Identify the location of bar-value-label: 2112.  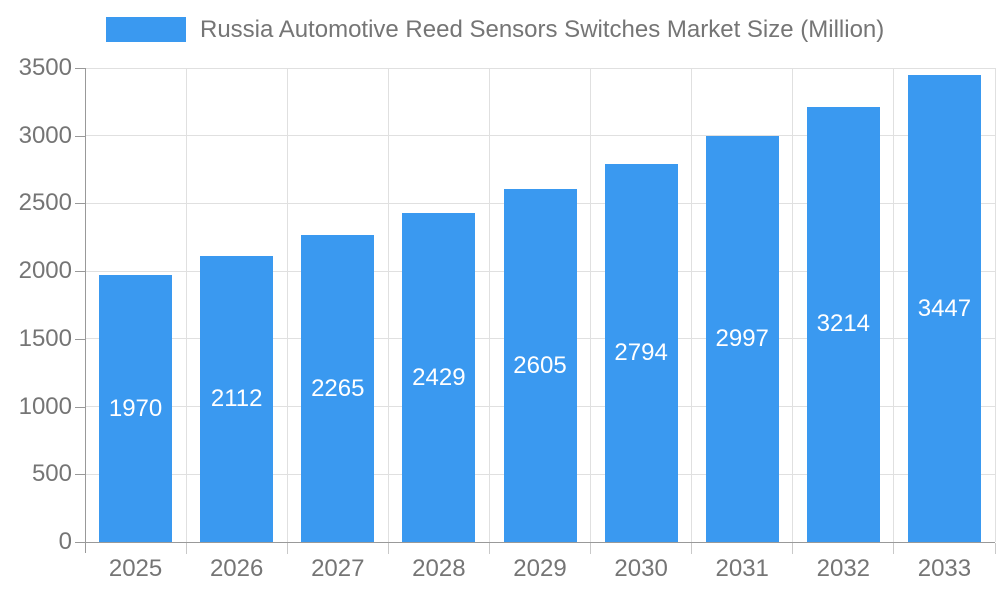
(236, 398).